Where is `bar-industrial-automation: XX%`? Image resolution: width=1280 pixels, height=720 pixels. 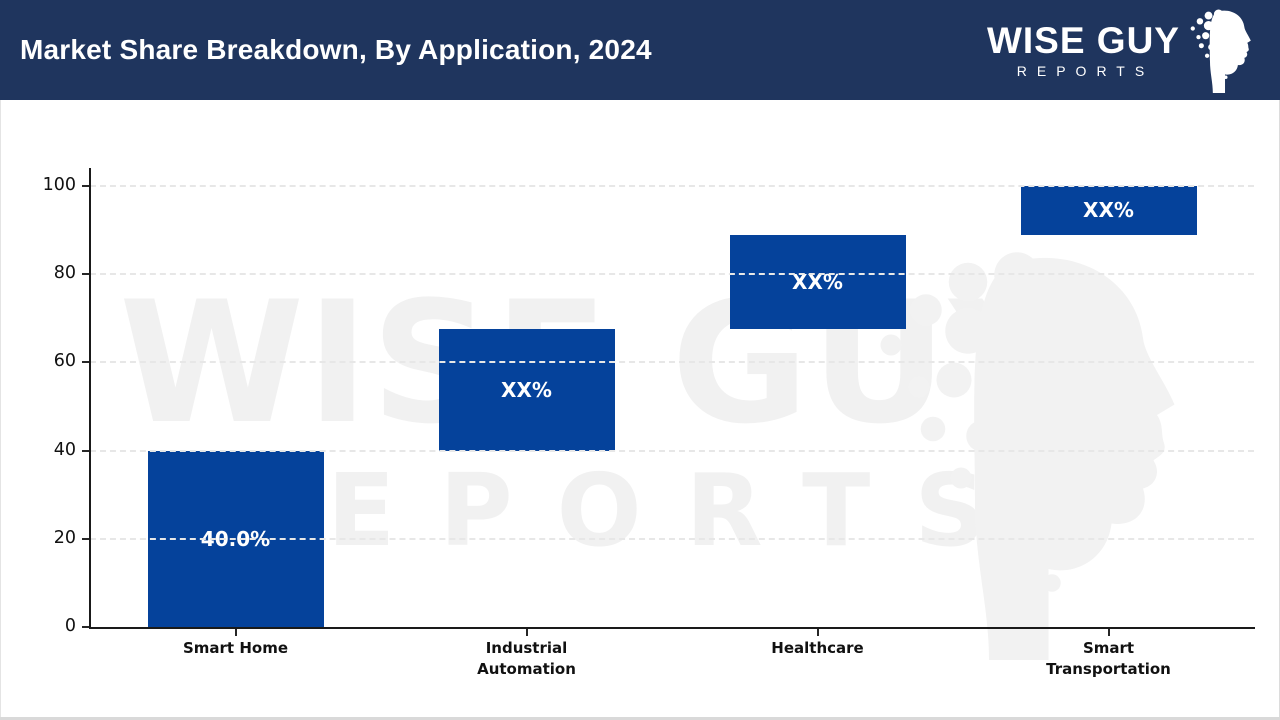 bar-industrial-automation: XX% is located at coordinates (526, 390).